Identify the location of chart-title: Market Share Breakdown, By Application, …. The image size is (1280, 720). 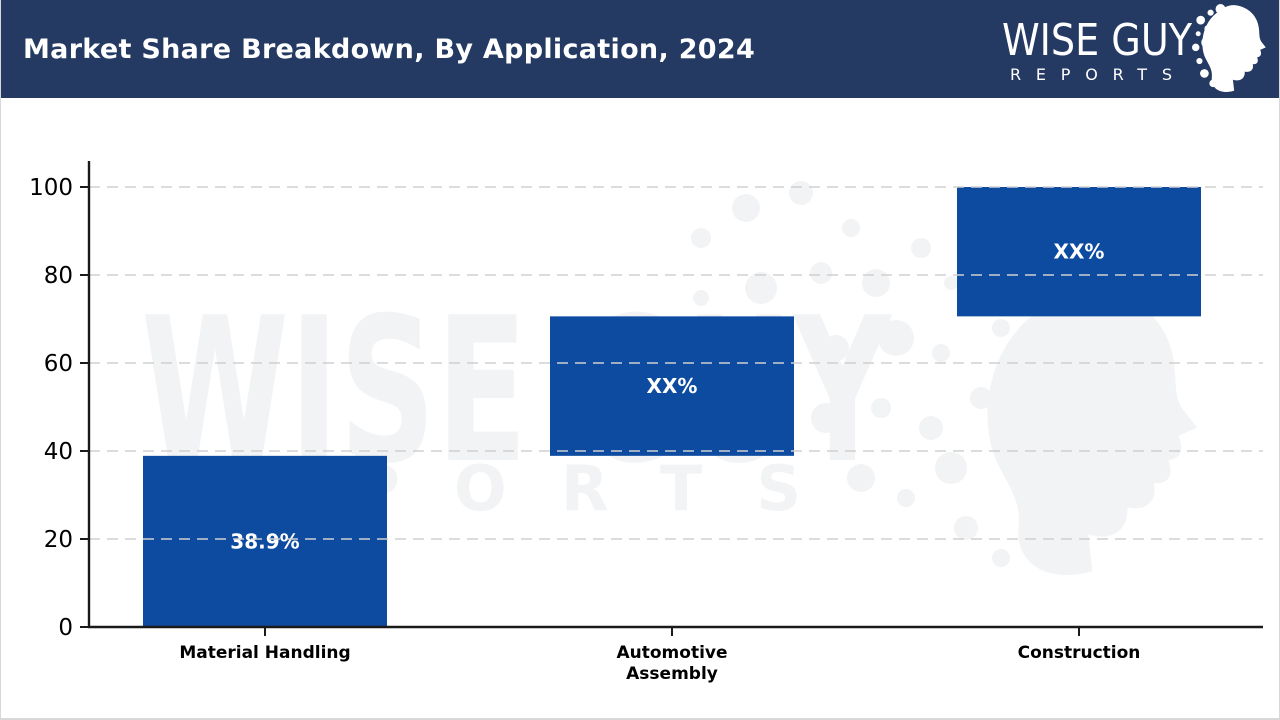
(389, 49).